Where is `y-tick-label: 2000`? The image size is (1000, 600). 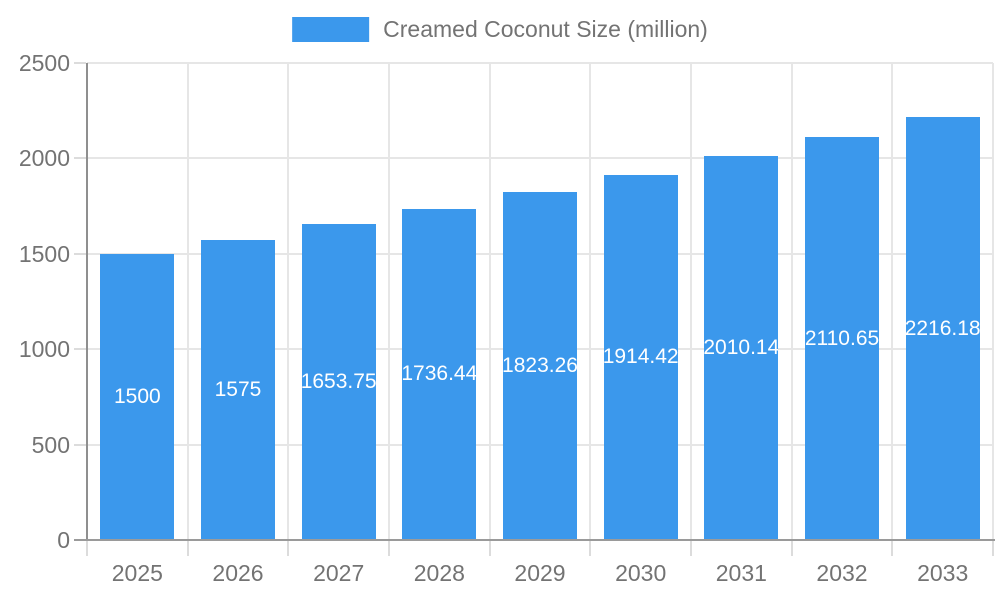
y-tick-label: 2000 is located at coordinates (44, 158).